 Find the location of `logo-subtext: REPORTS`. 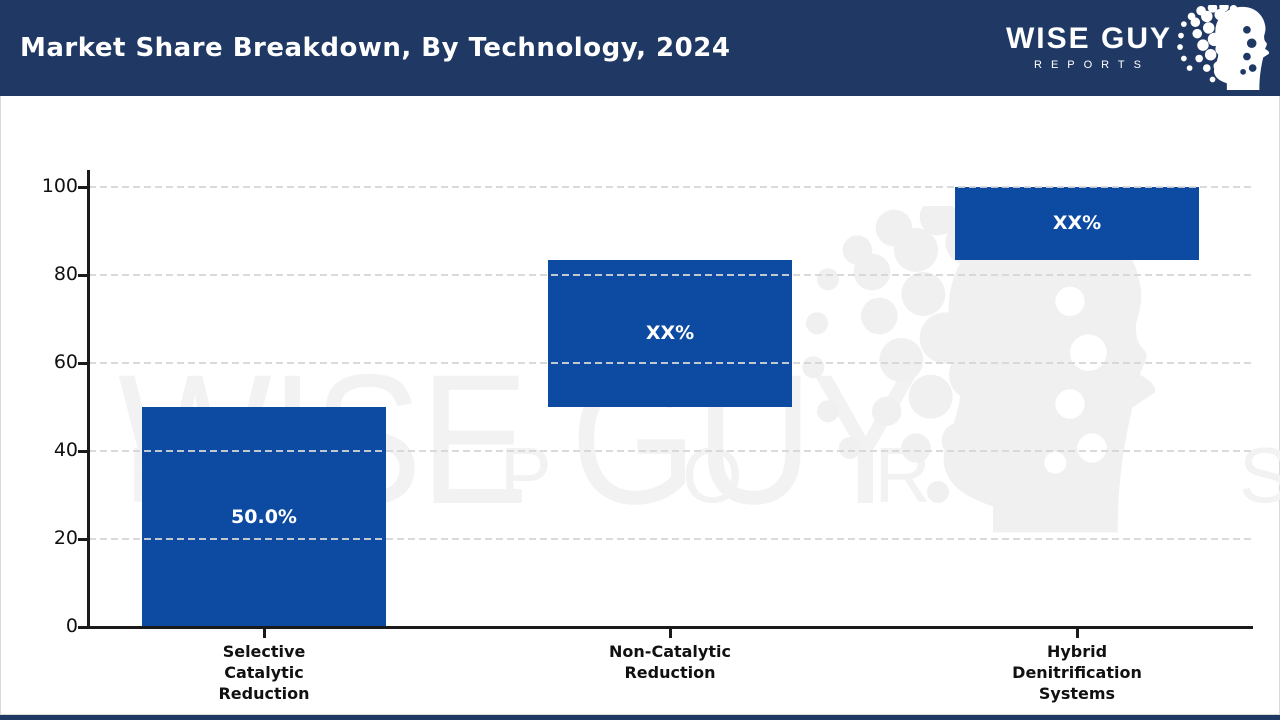

logo-subtext: REPORTS is located at coordinates (1092, 65).